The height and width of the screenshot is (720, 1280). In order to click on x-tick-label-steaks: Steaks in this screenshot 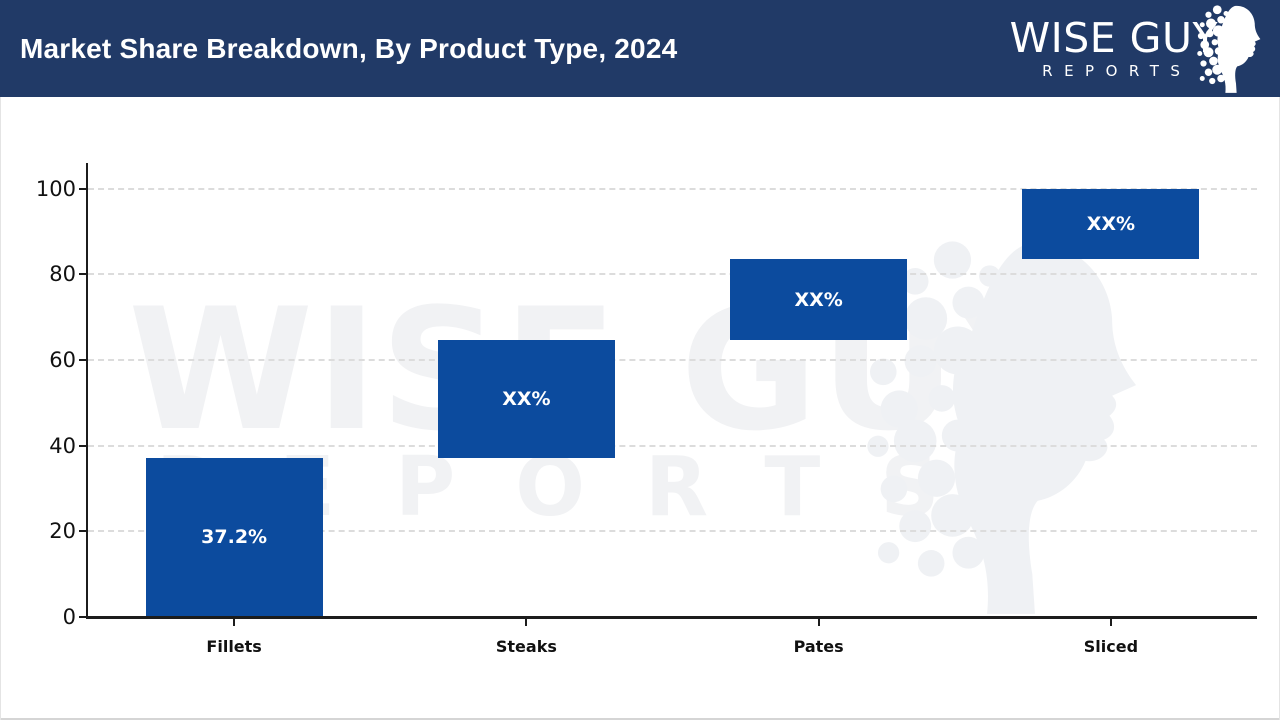, I will do `click(526, 646)`.